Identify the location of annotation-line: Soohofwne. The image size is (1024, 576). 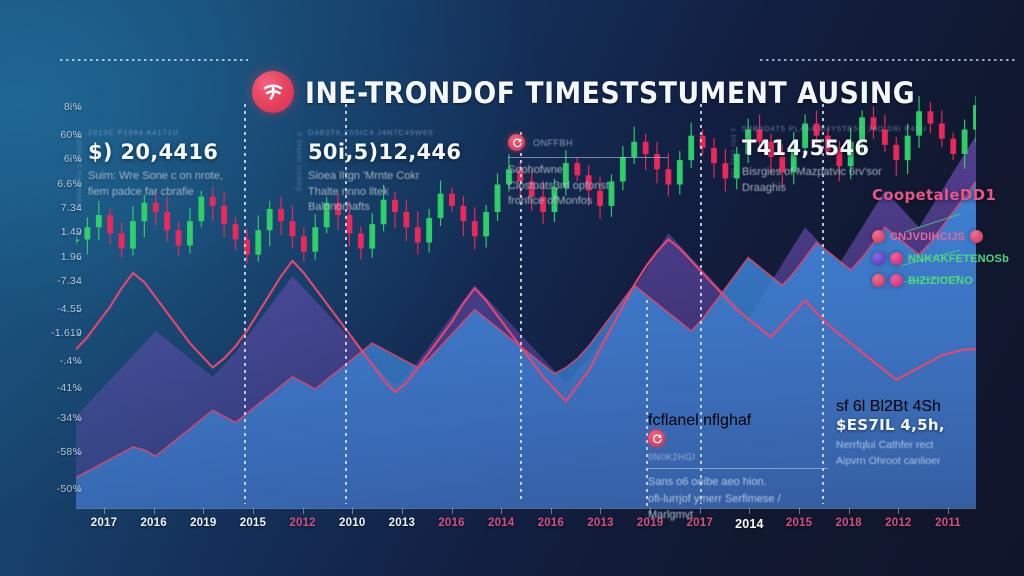
(536, 170).